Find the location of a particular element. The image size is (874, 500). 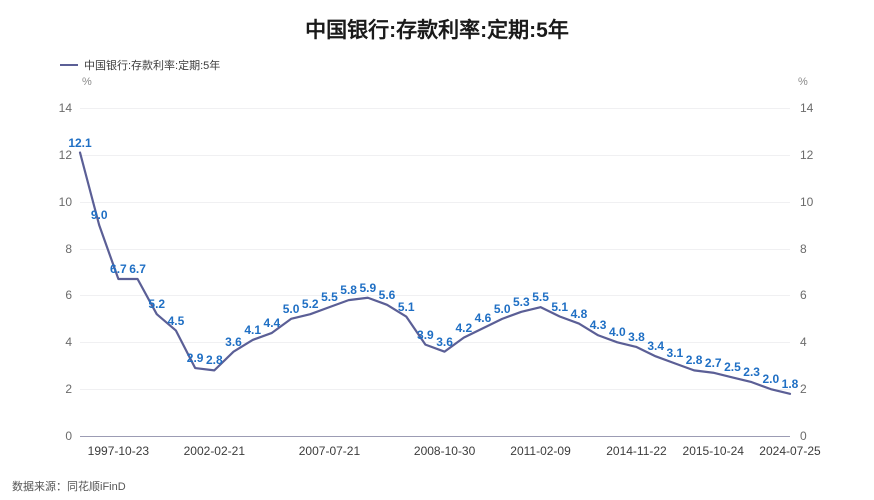

x-axis-line is located at coordinates (435, 436).